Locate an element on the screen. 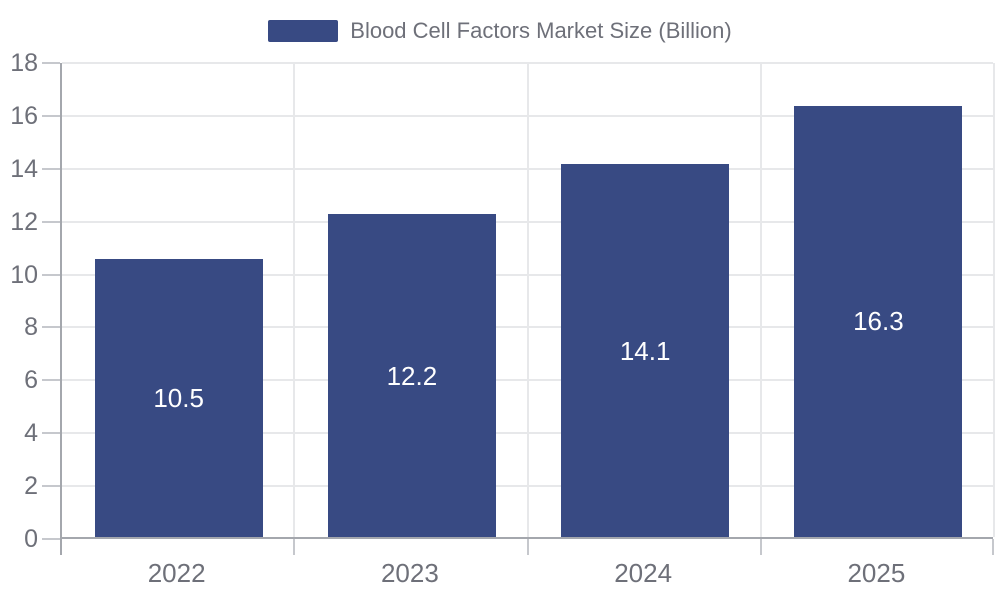 Image resolution: width=1000 pixels, height=600 pixels. y-axis-label: 8 is located at coordinates (31, 327).